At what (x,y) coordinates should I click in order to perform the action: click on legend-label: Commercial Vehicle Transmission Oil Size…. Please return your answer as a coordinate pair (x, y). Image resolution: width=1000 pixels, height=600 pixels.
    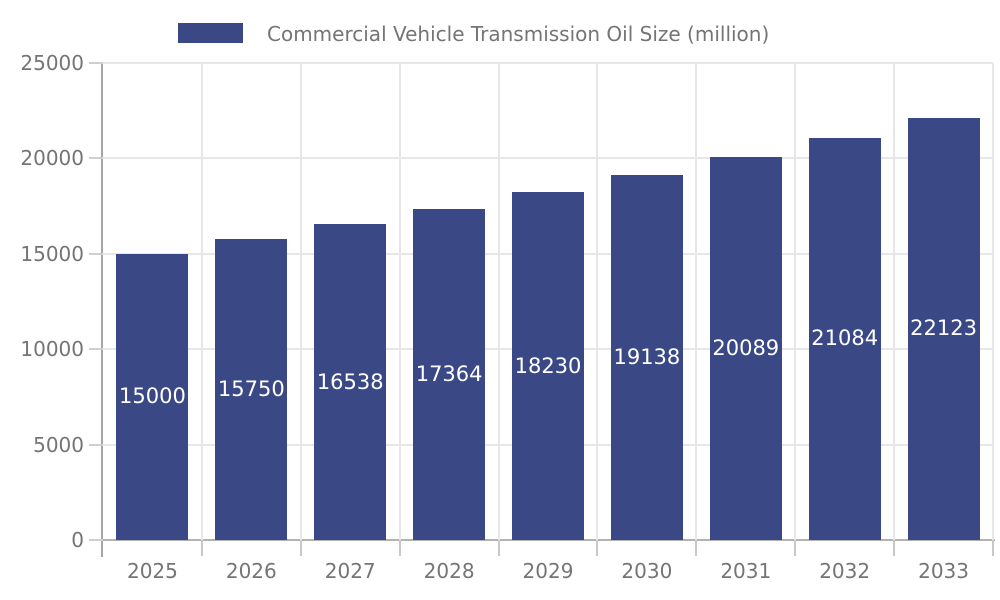
    Looking at the image, I should click on (518, 34).